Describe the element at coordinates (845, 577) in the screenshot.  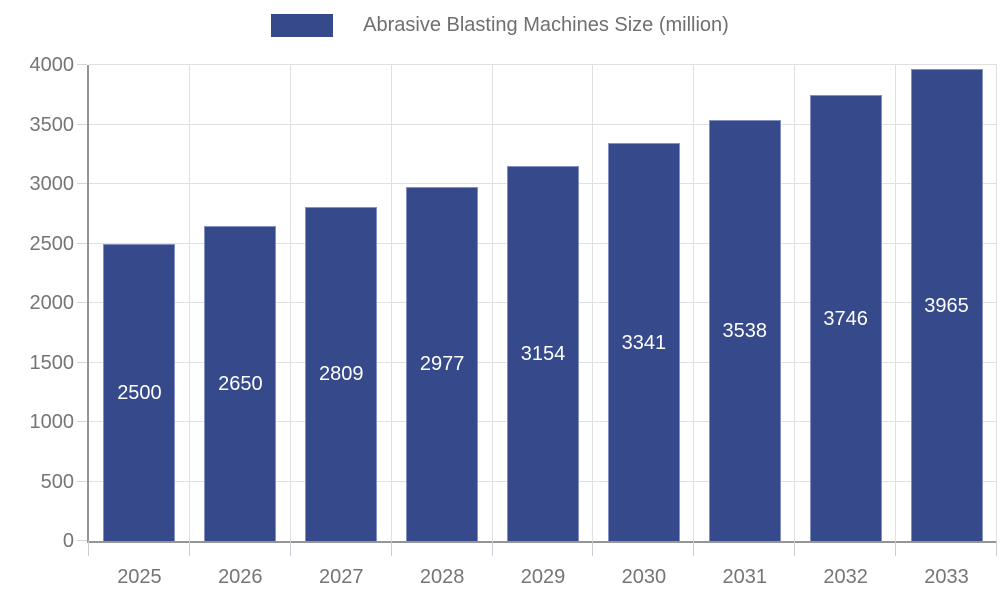
I see `x-axis-label: 2032` at that location.